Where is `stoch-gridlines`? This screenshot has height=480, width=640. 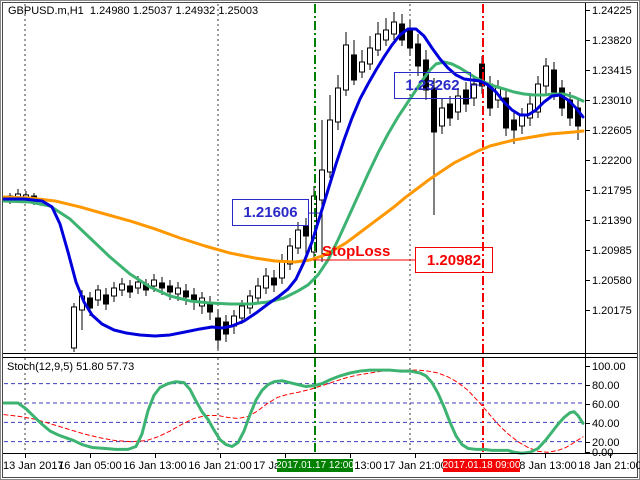 stoch-gridlines is located at coordinates (294, 413).